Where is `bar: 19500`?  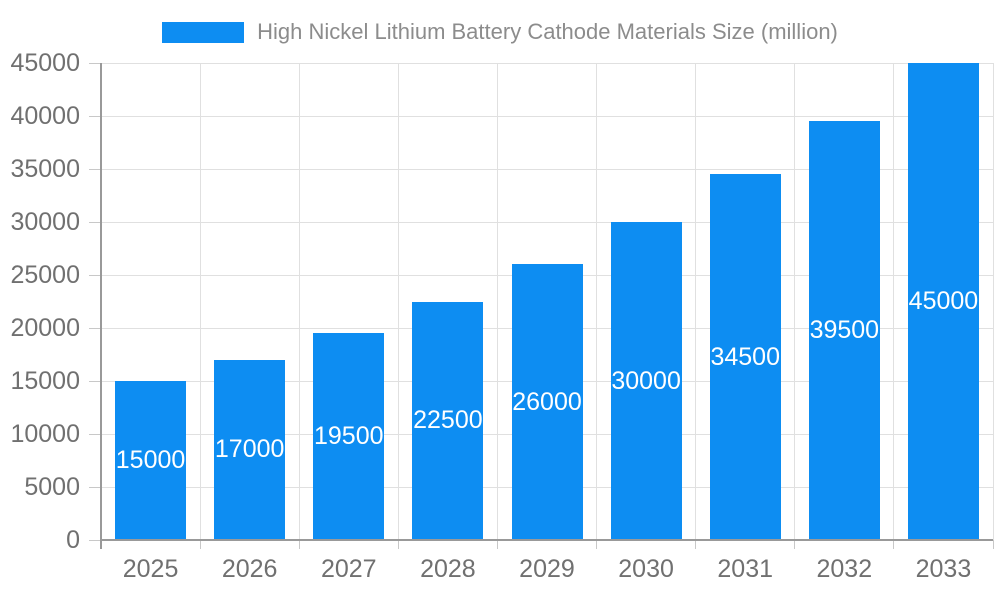
bar: 19500 is located at coordinates (349, 436).